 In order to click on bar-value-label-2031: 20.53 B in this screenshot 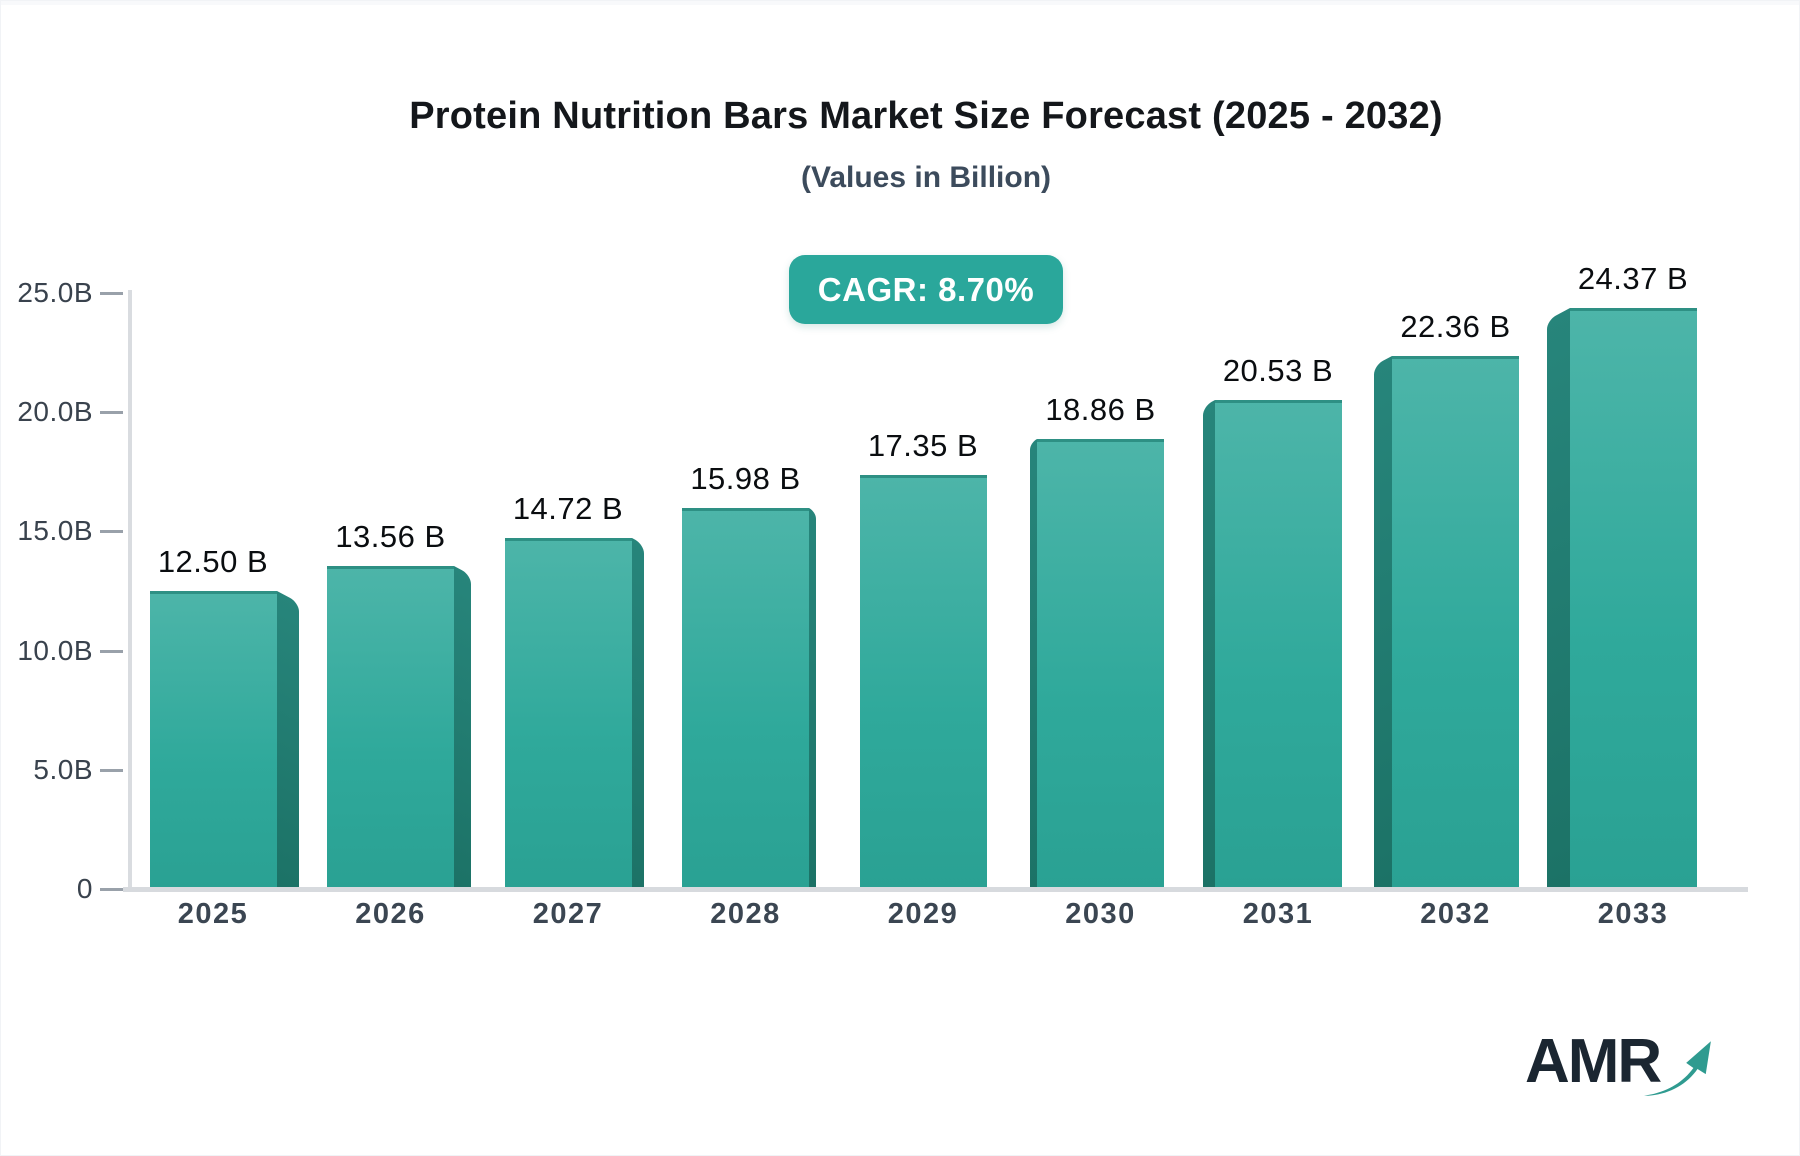, I will do `click(1278, 370)`.